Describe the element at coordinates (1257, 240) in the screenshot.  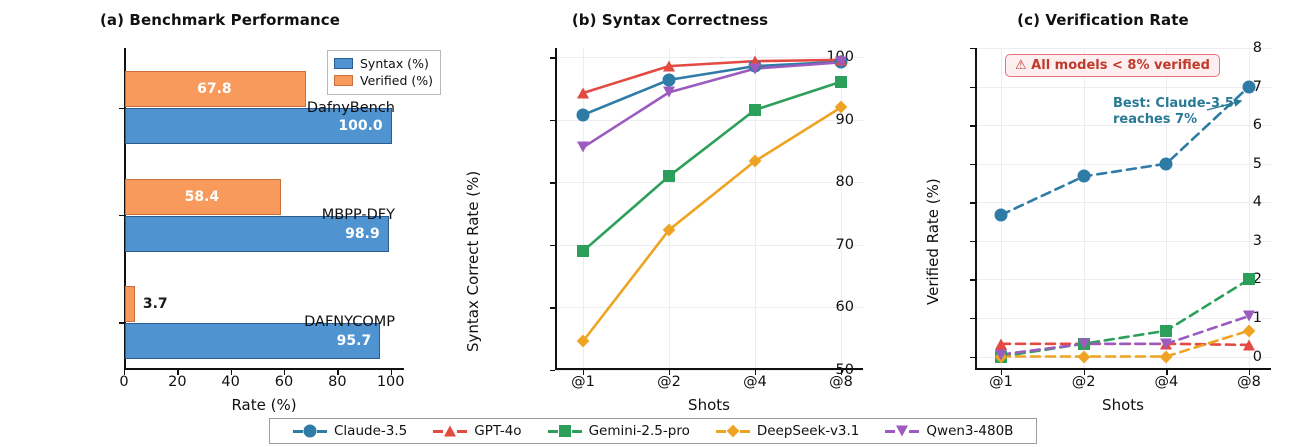
I see `ytick-label: 3` at that location.